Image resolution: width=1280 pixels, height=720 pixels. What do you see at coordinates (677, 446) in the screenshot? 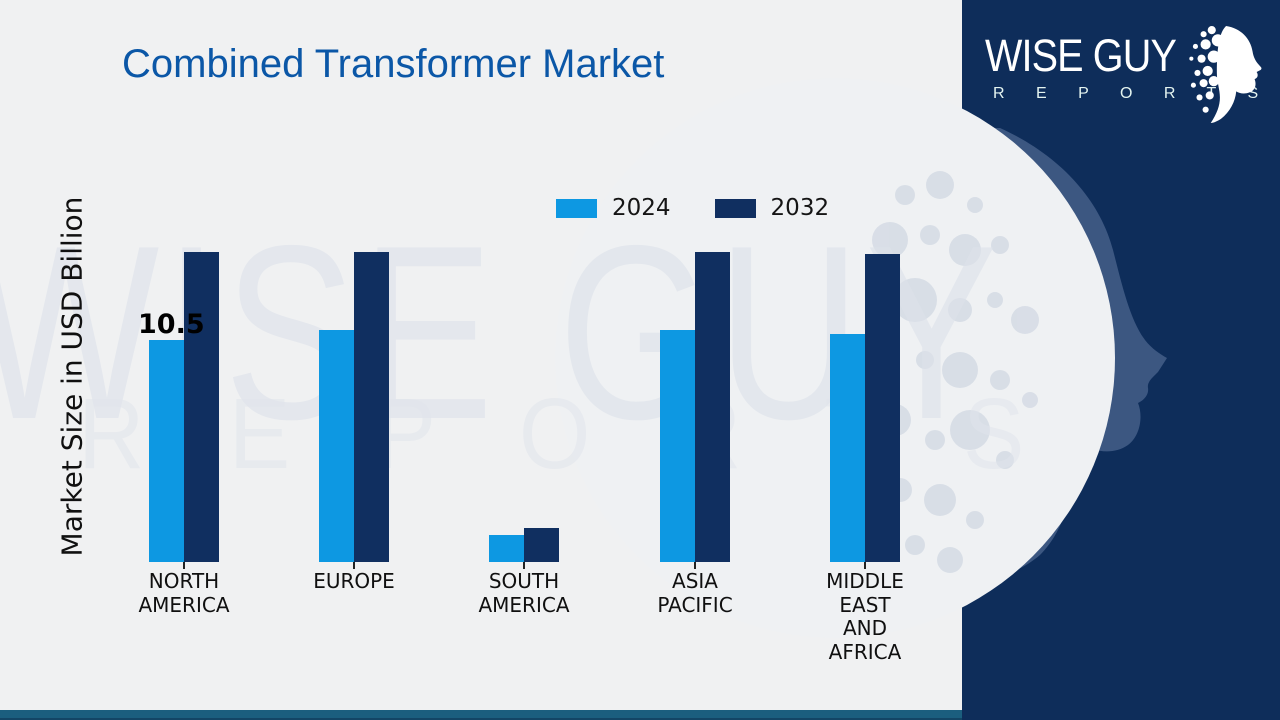
I see `bar-2024-asia-pacific` at bounding box center [677, 446].